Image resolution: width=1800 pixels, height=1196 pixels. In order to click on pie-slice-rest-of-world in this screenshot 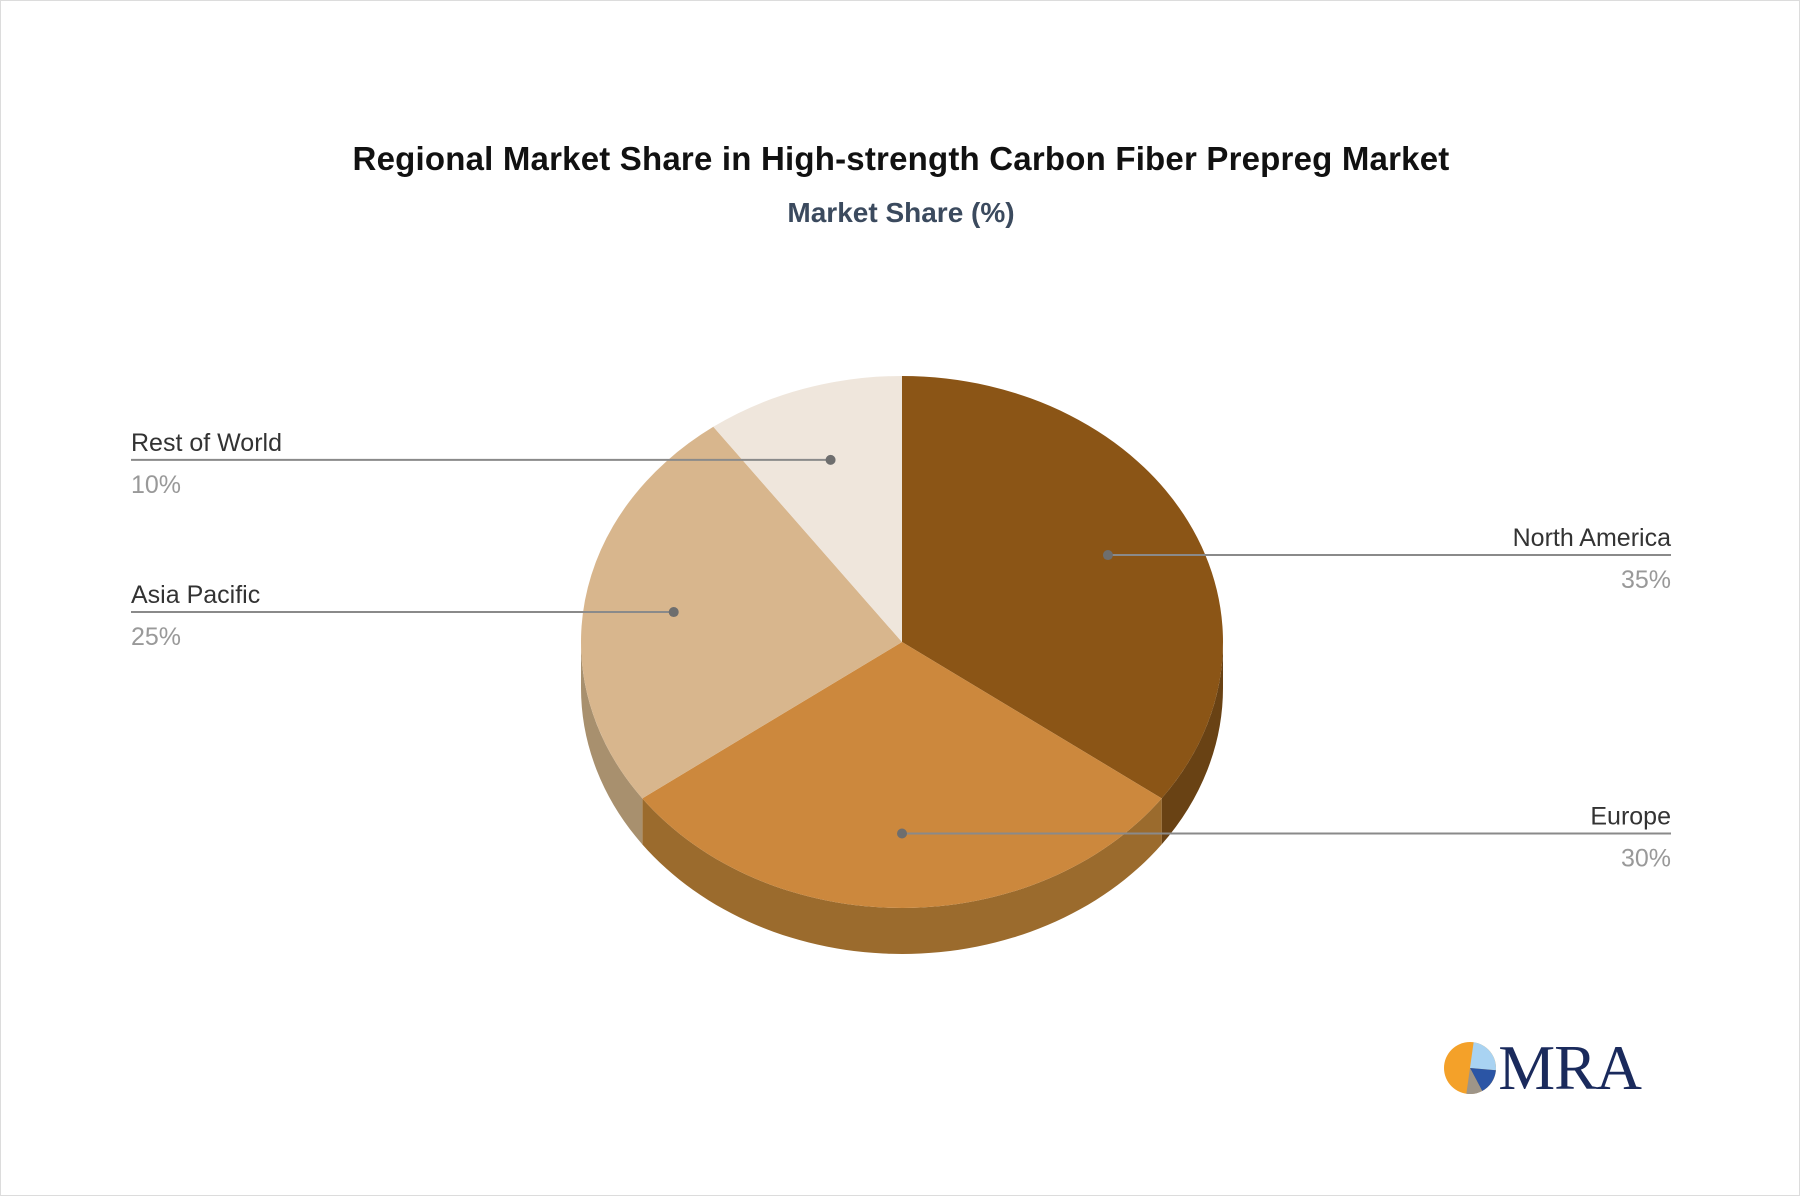, I will do `click(807, 509)`.